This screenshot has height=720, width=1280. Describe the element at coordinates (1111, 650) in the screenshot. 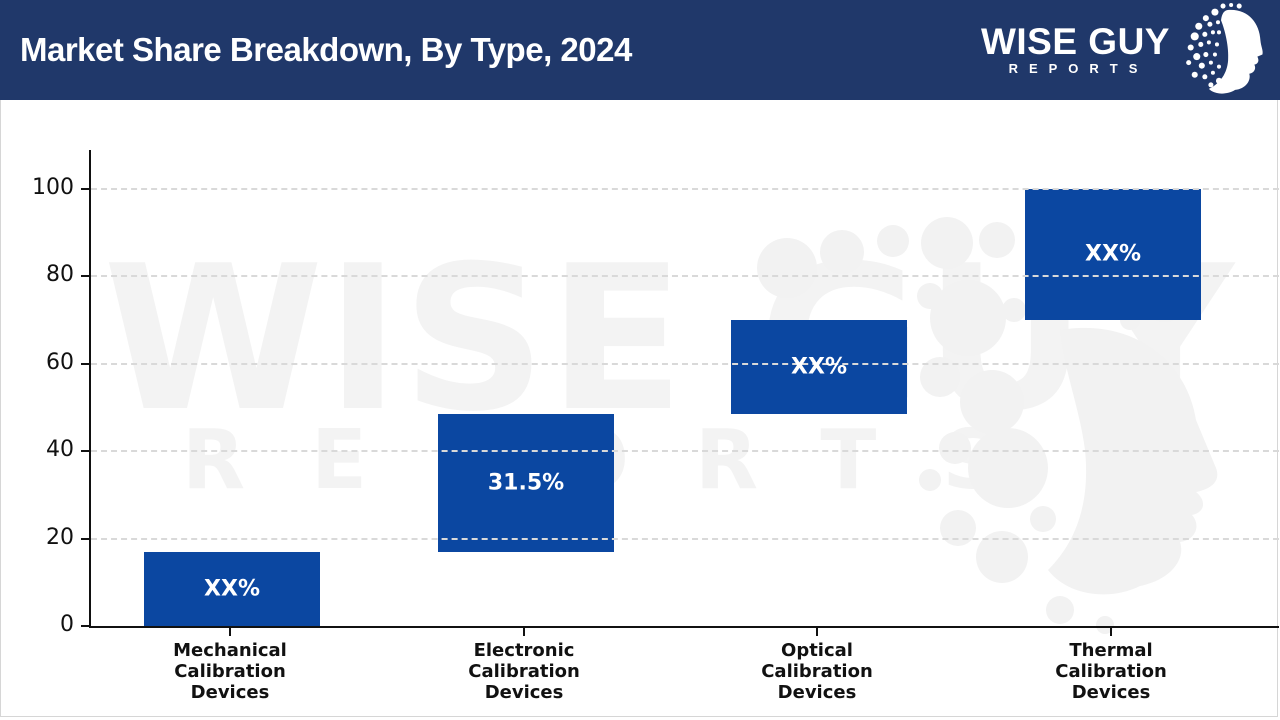

I see `x-category-label-line: Thermal` at that location.